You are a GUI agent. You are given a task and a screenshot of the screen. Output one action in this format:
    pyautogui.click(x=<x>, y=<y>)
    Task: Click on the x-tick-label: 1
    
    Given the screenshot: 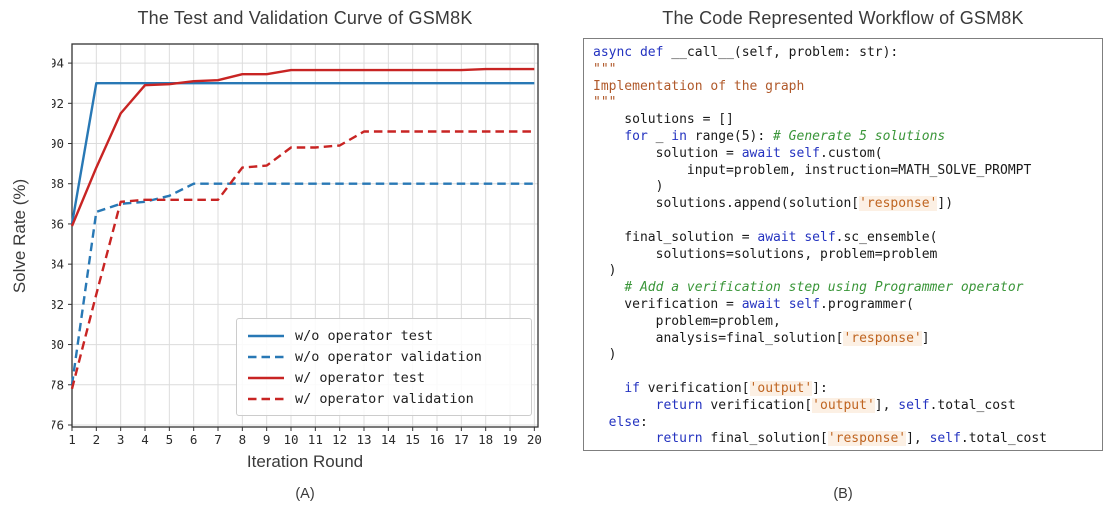 What is the action you would take?
    pyautogui.click(x=72, y=439)
    